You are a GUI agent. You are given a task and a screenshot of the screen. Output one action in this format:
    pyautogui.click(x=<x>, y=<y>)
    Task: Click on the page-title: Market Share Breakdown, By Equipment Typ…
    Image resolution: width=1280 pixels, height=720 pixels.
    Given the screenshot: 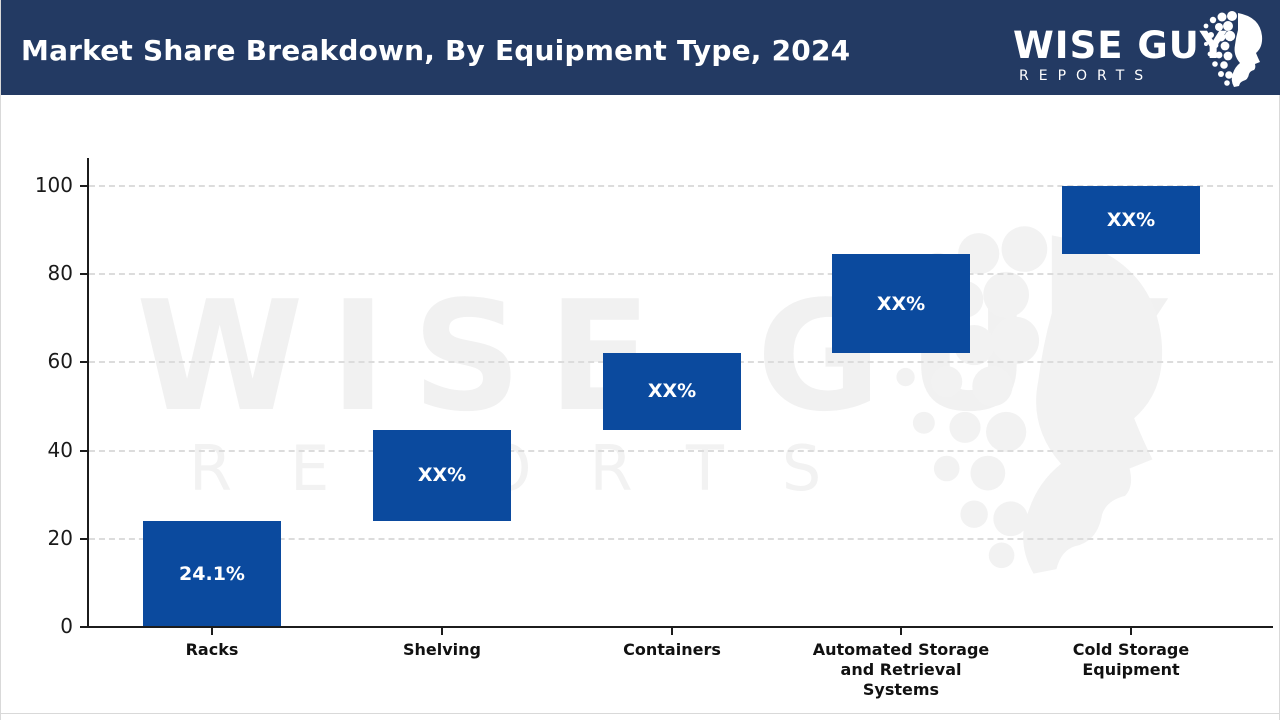 What is the action you would take?
    pyautogui.click(x=436, y=50)
    